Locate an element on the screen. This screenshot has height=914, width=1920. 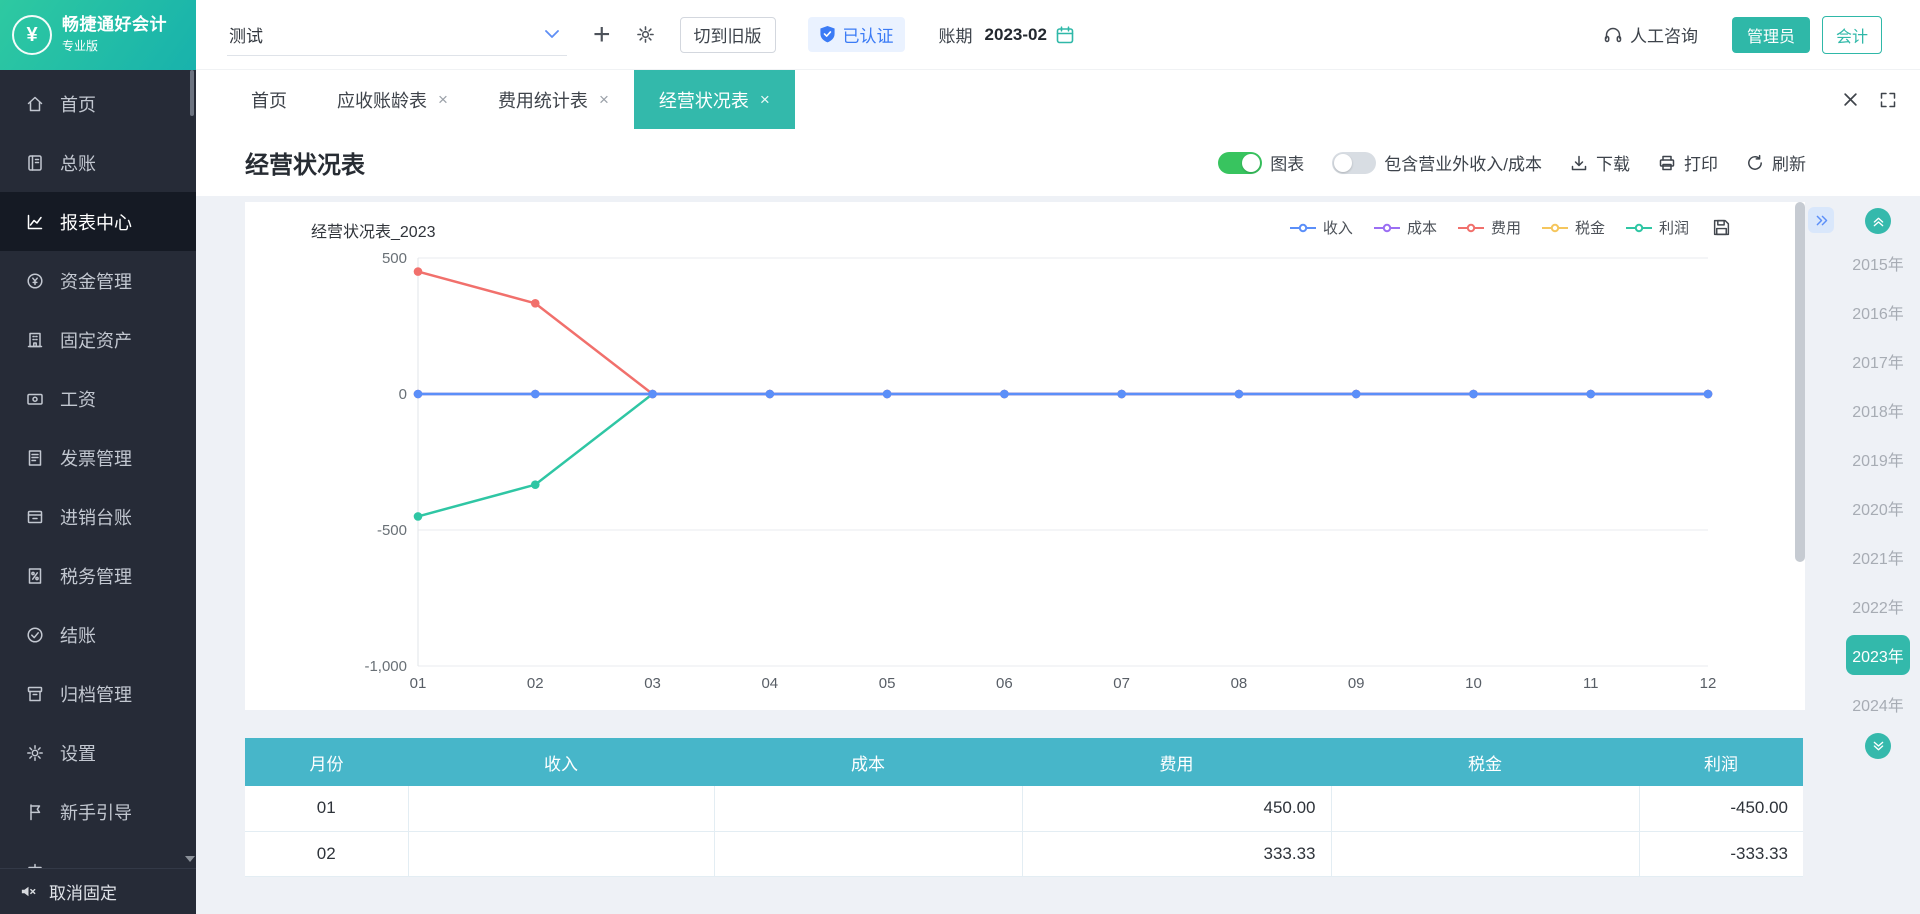
main-scrollbar is located at coordinates (1800, 537).